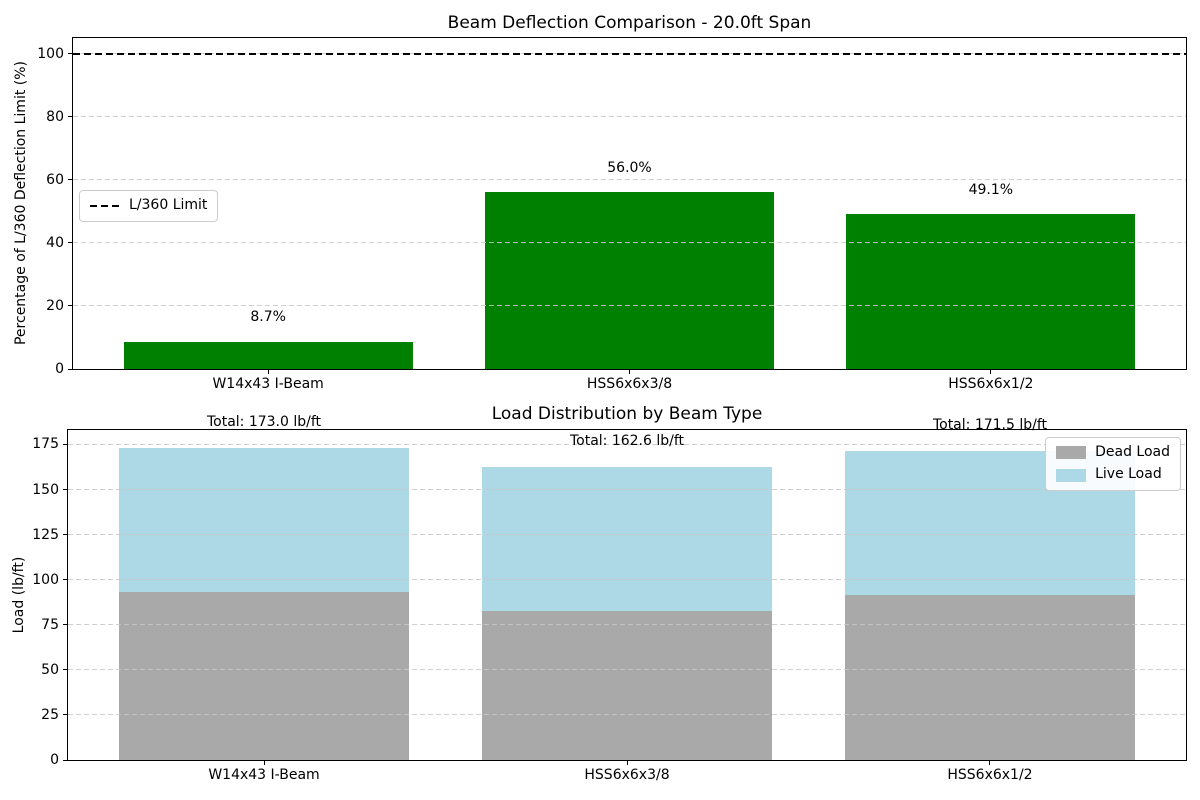 This screenshot has height=800, width=1200. Describe the element at coordinates (50, 624) in the screenshot. I see `y-tick-label: 75` at that location.